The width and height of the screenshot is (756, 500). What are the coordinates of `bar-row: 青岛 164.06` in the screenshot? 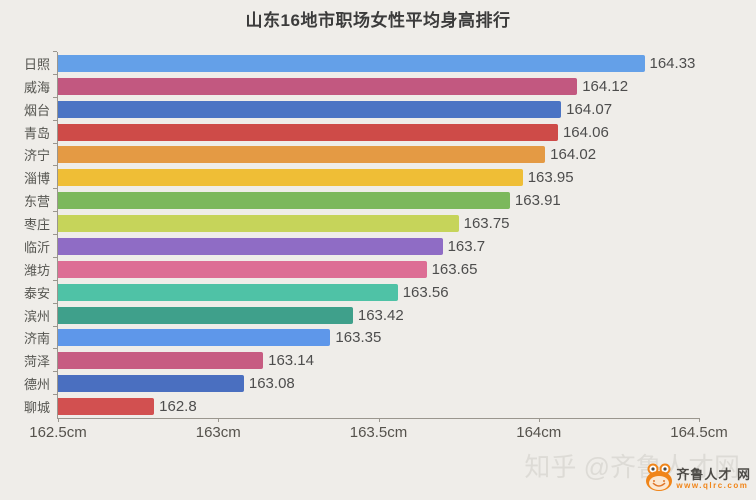 It's located at (361, 131).